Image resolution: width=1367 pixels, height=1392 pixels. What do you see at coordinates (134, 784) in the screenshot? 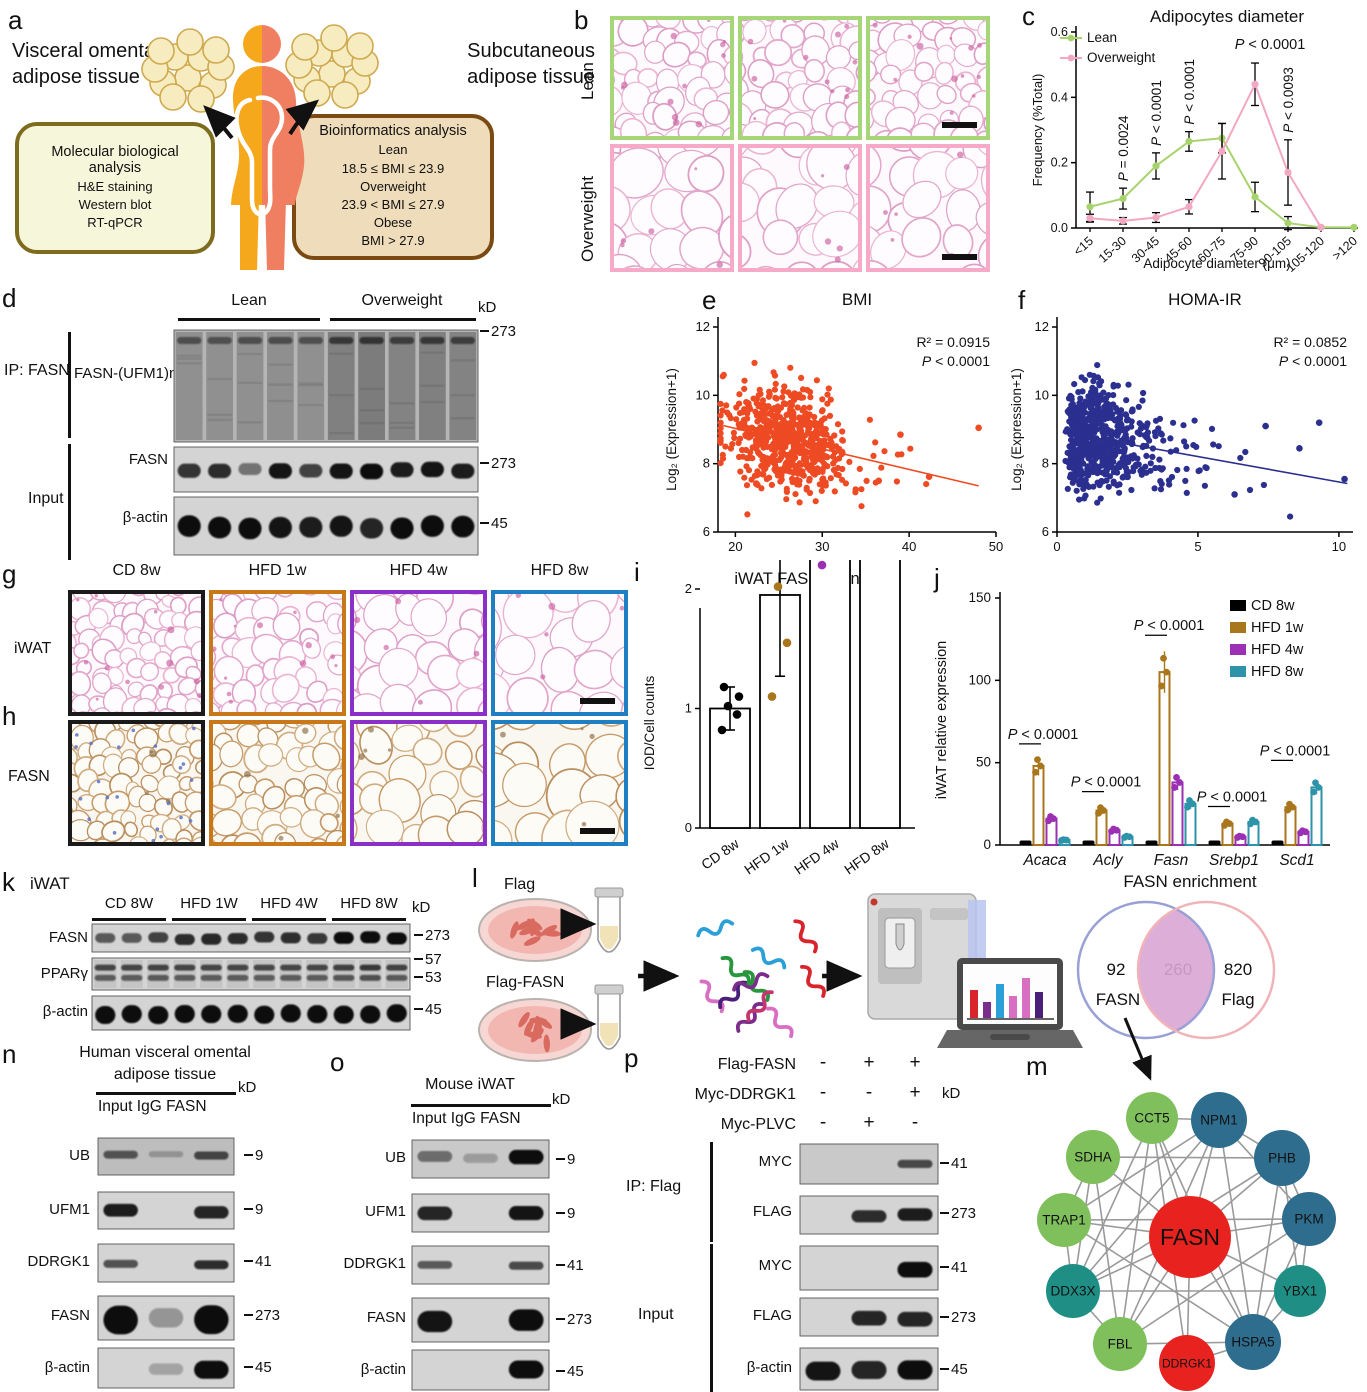
I see `histology-image-h-cd8w` at bounding box center [134, 784].